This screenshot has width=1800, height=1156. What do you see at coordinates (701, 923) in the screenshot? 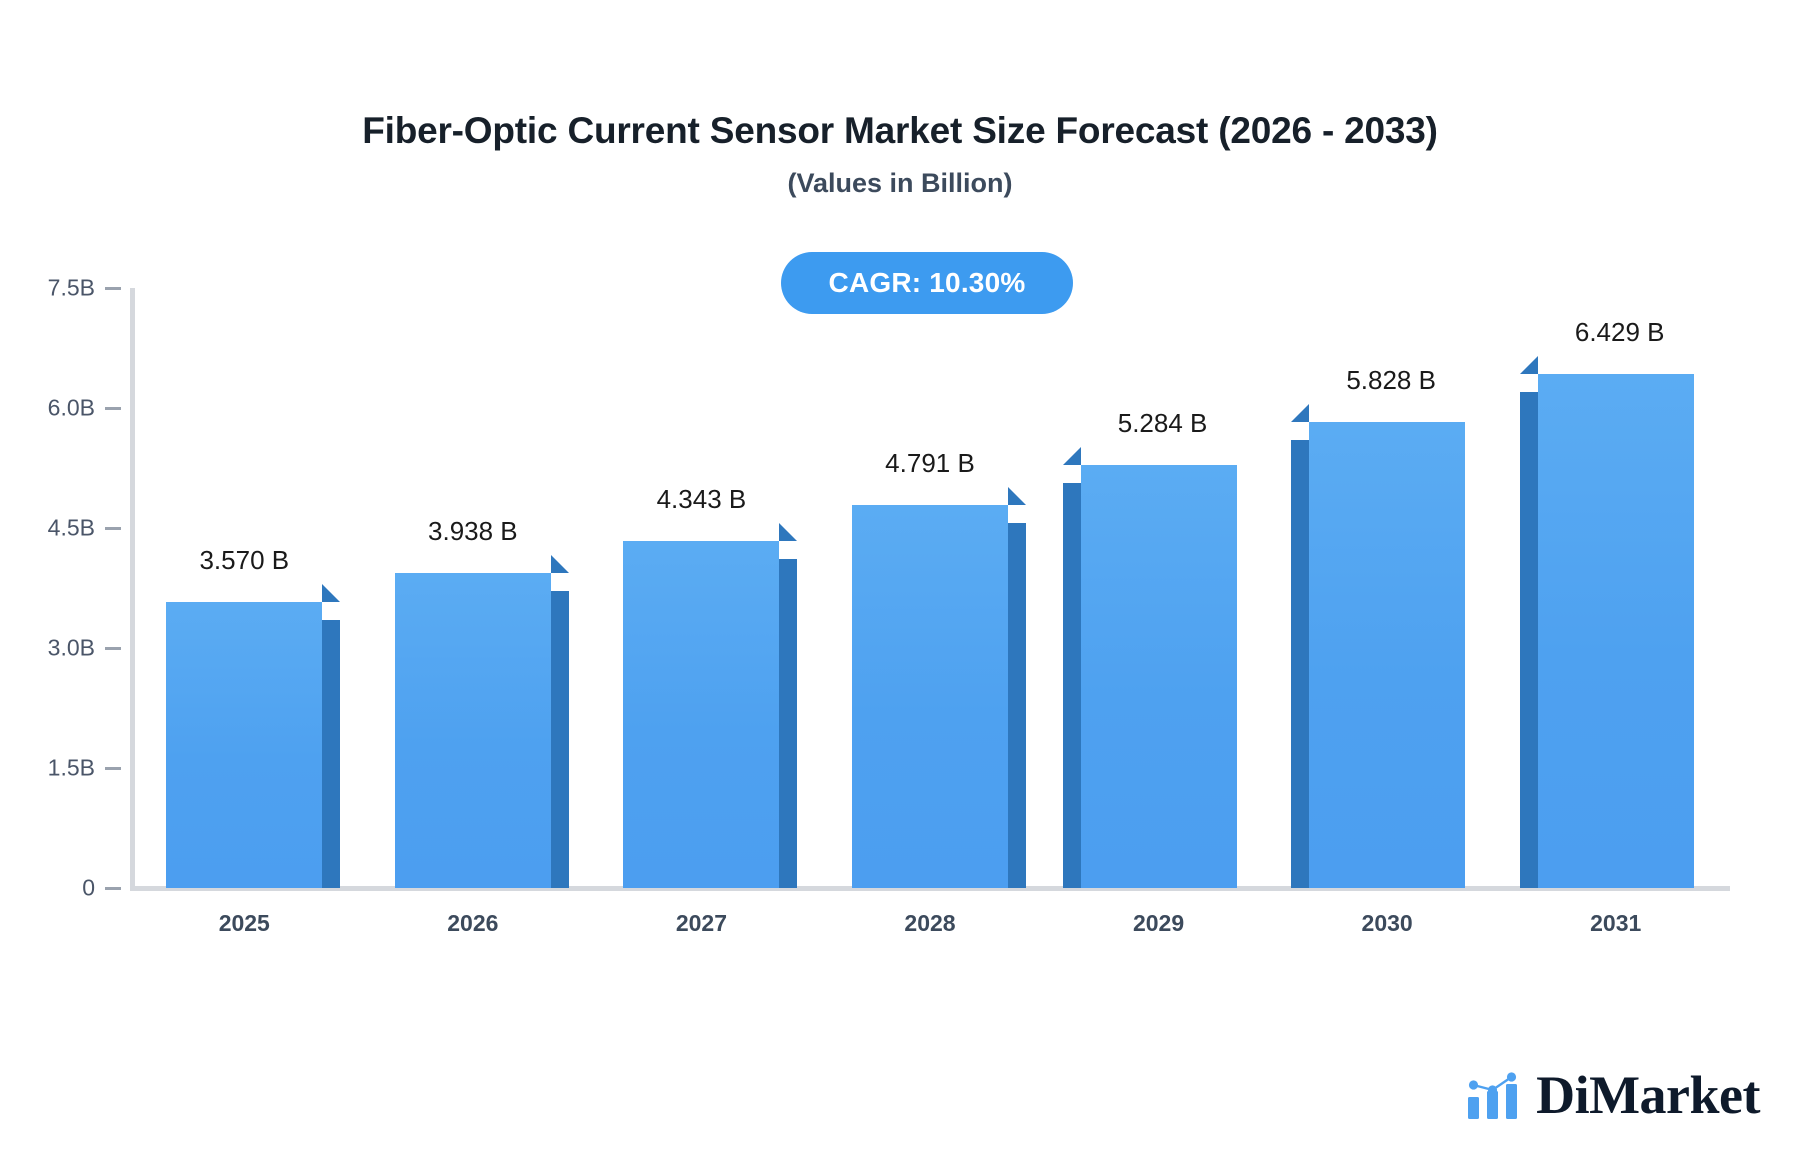
I see `x-axis-tick-label-2027: 2027` at bounding box center [701, 923].